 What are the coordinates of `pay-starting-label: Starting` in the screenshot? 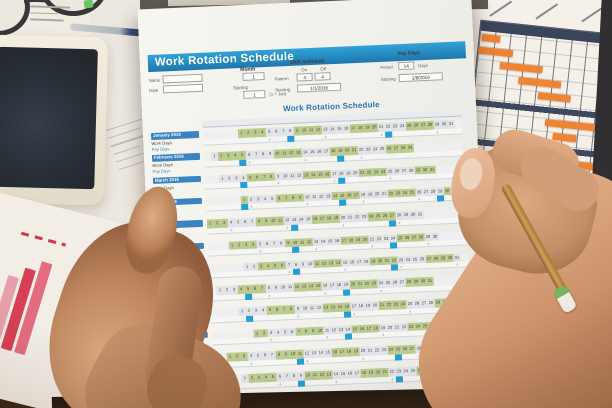 It's located at (388, 79).